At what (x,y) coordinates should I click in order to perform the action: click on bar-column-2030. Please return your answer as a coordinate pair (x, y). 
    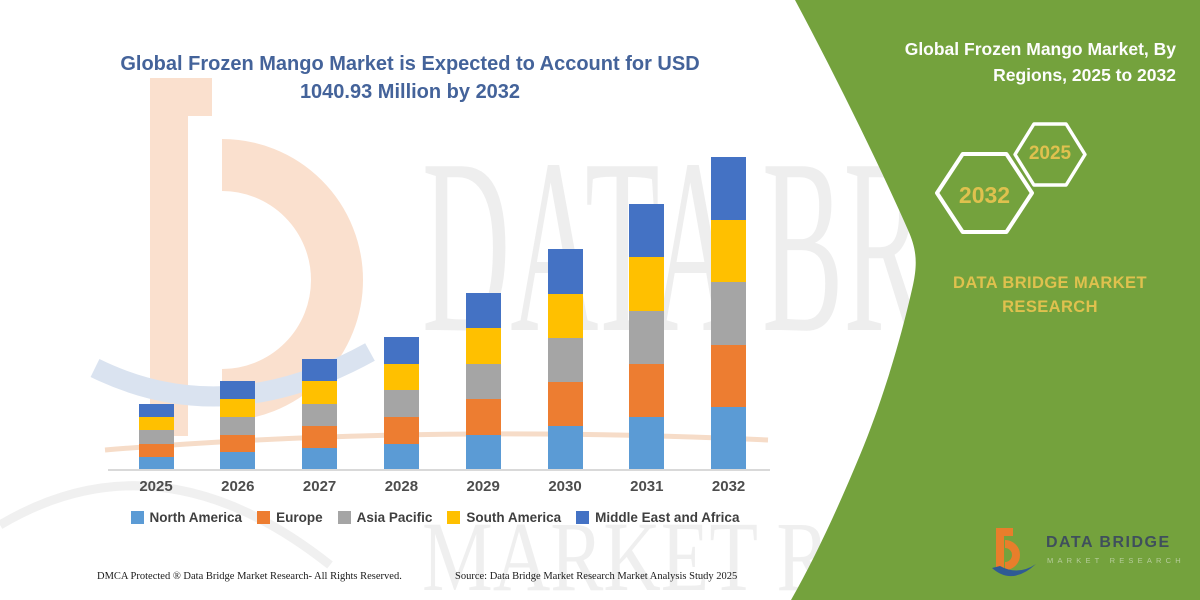
    Looking at the image, I should click on (565, 359).